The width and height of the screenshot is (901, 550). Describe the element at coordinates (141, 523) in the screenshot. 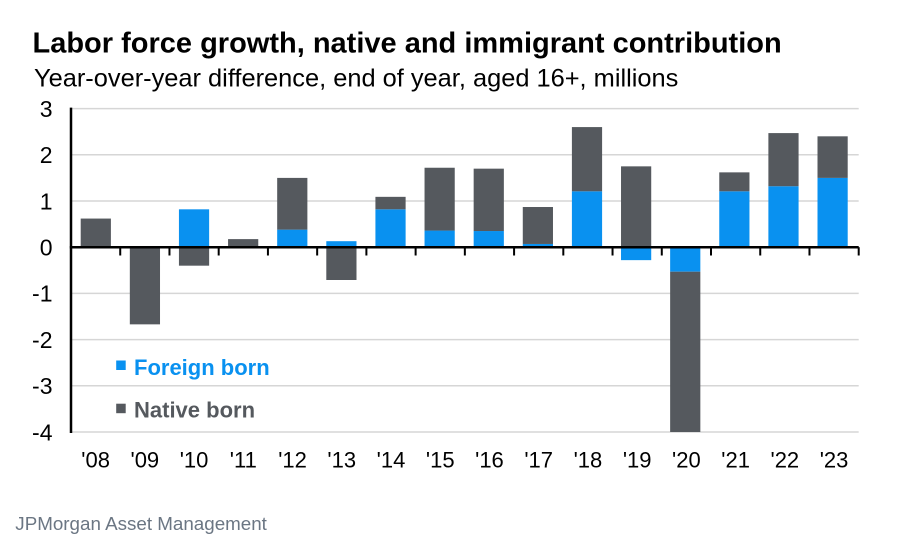

I see `svg-text: JPMorgan Asset Management` at that location.